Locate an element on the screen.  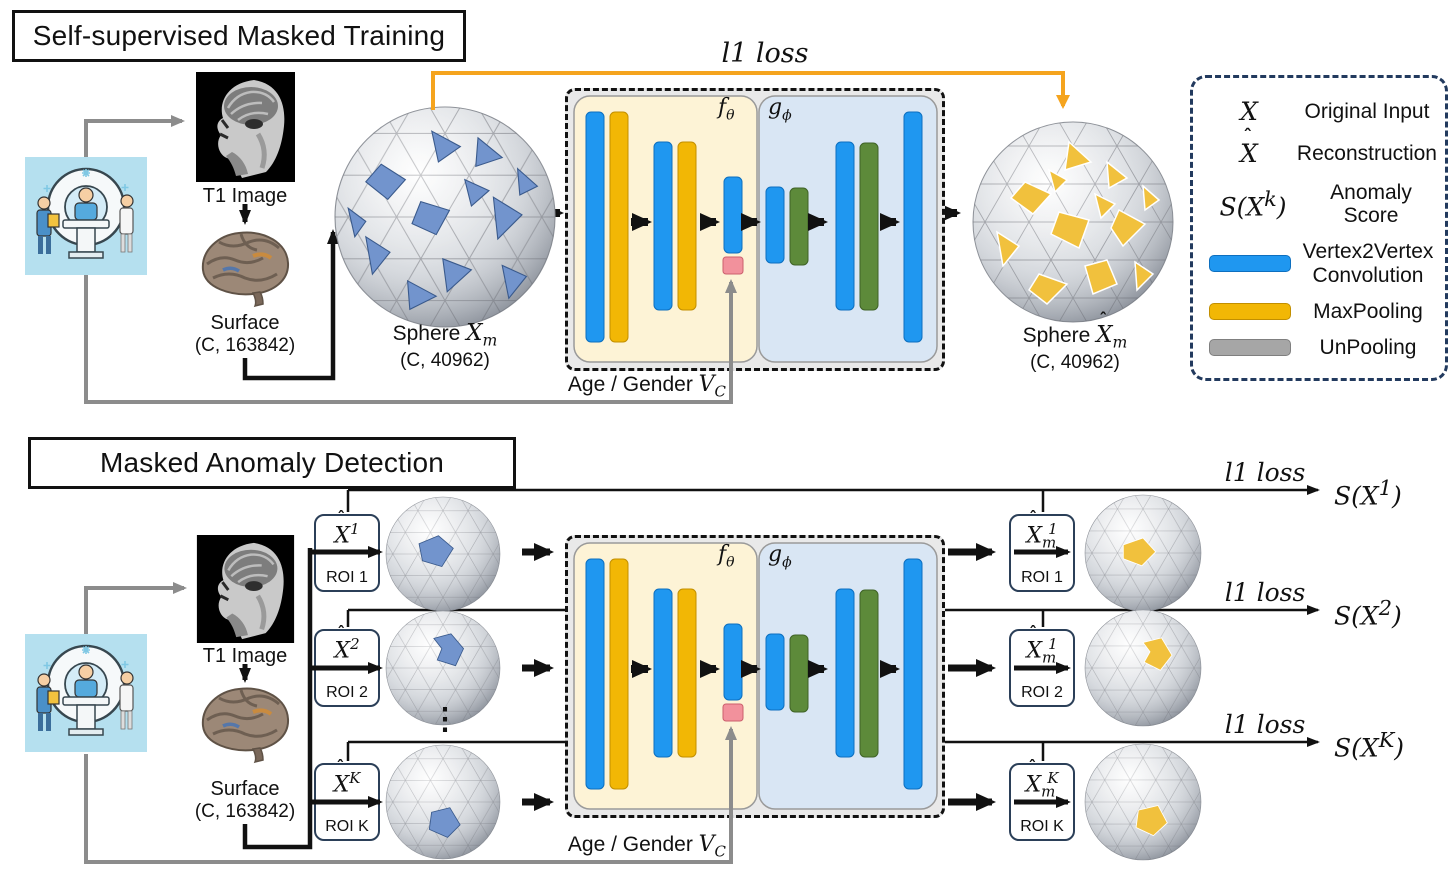
l1-line-ticks is located at coordinates (695, 625).